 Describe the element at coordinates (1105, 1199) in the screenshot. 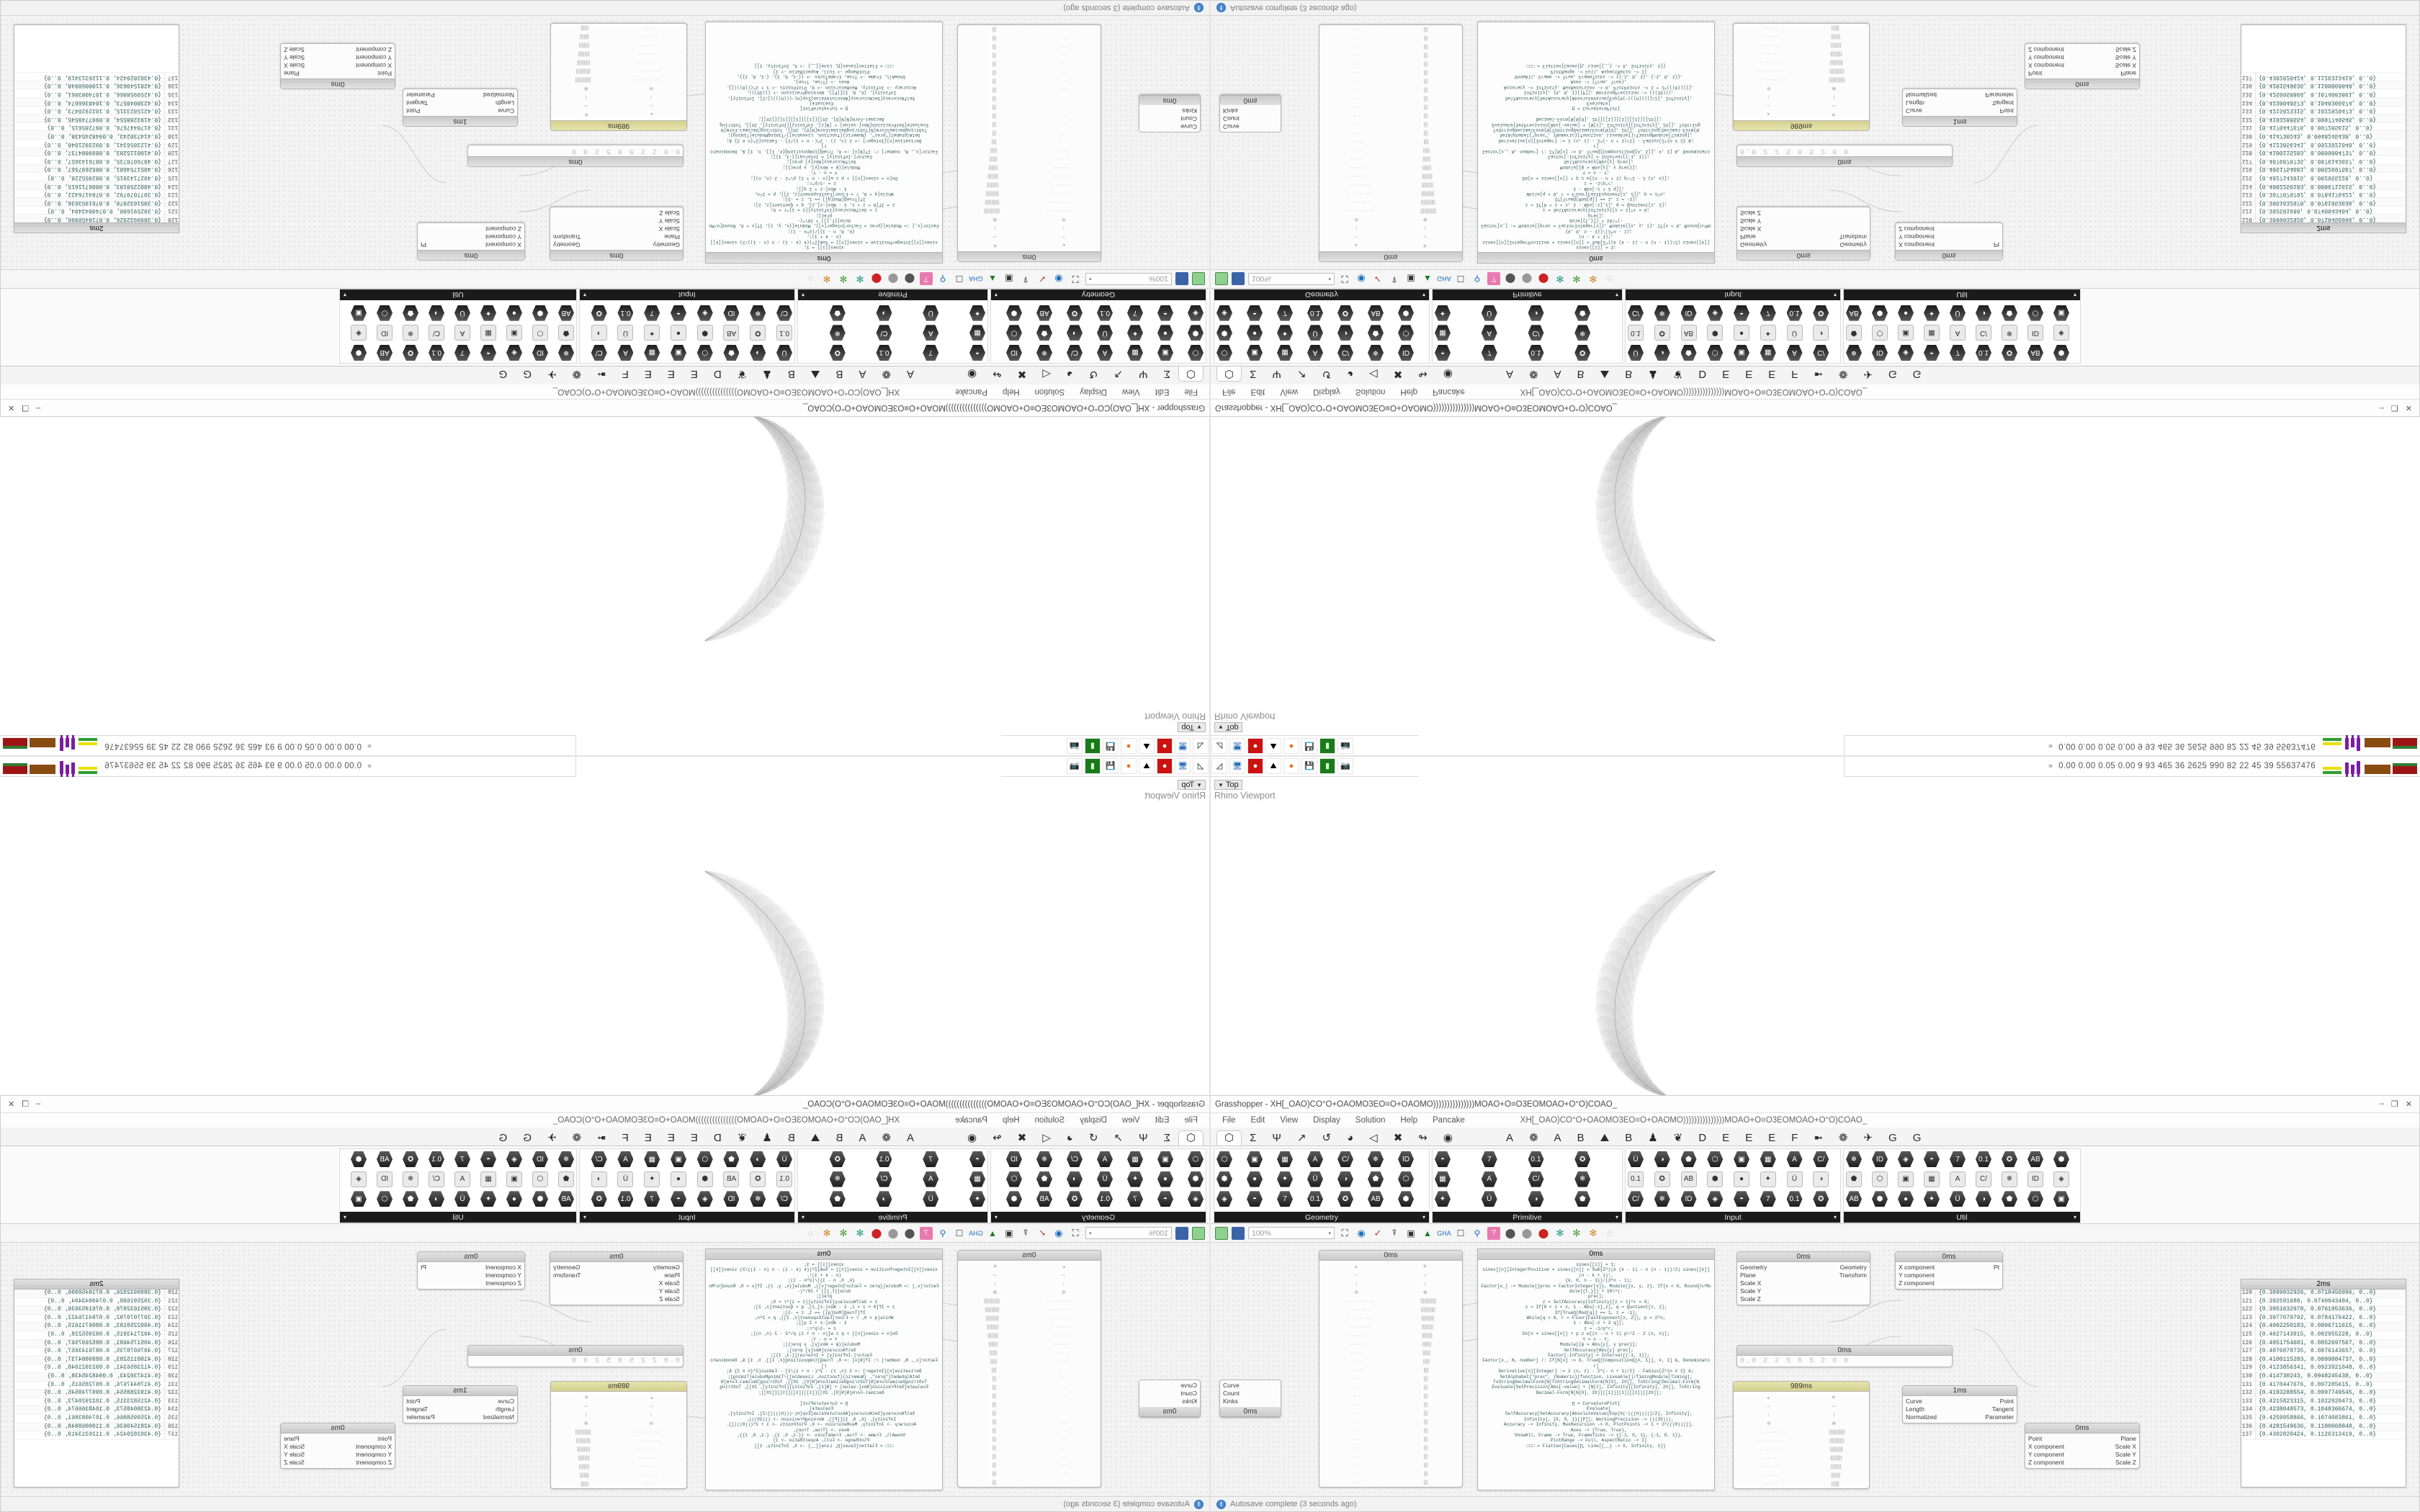

I see `geometry-component-icon: 0.1` at that location.